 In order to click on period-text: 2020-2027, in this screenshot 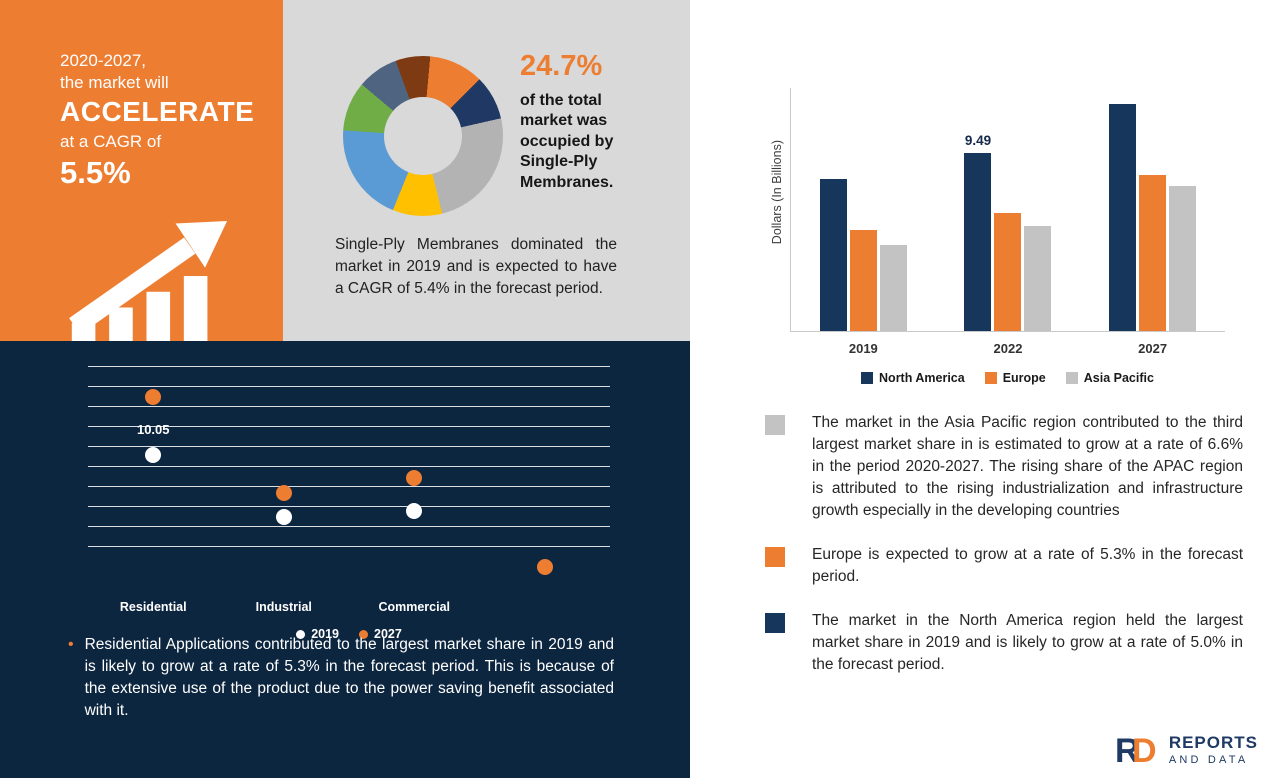, I will do `click(103, 60)`.